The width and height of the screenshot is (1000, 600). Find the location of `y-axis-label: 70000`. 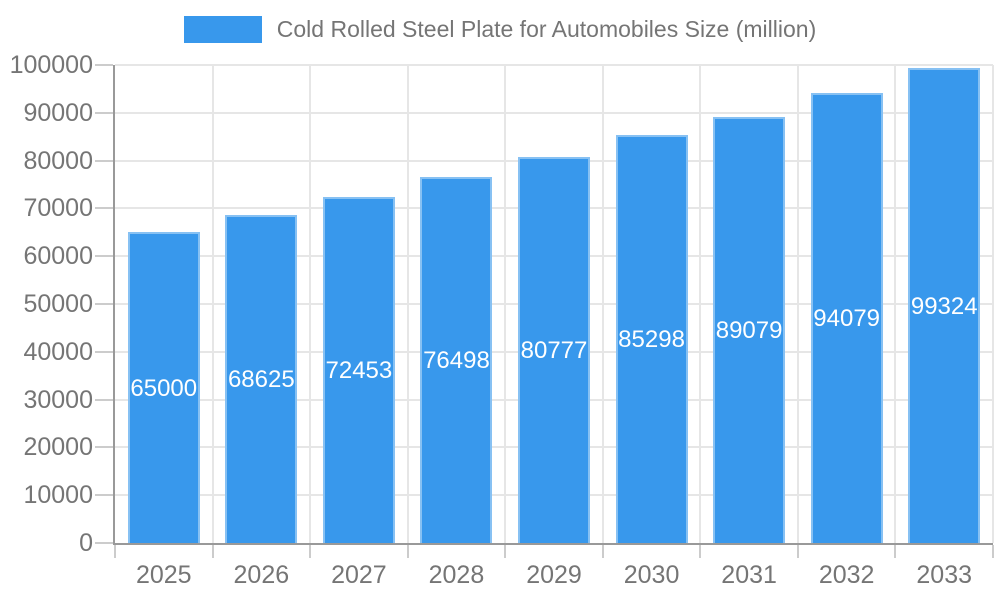

y-axis-label: 70000 is located at coordinates (58, 208).